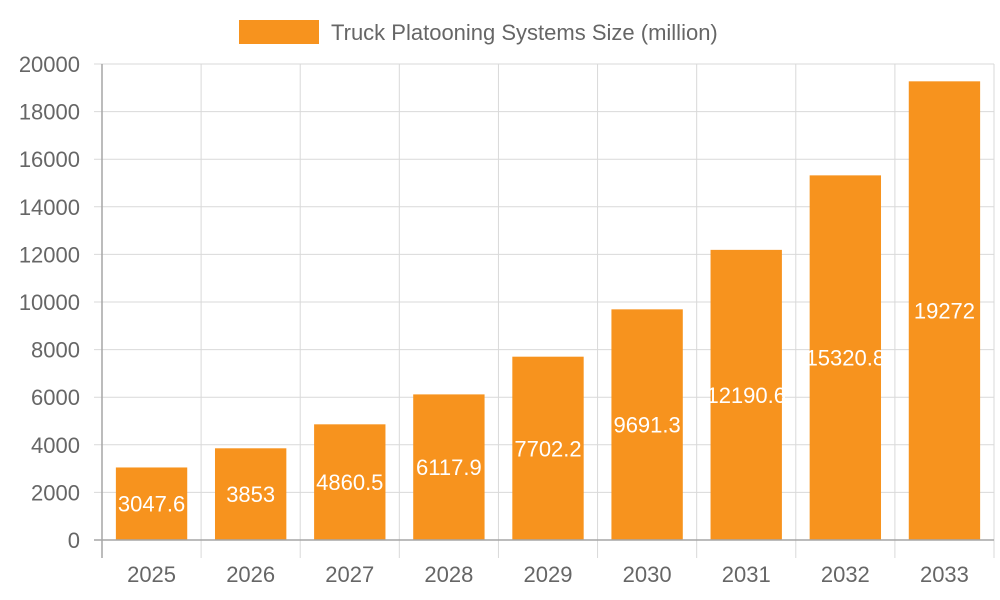  I want to click on bar-2026, so click(250, 494).